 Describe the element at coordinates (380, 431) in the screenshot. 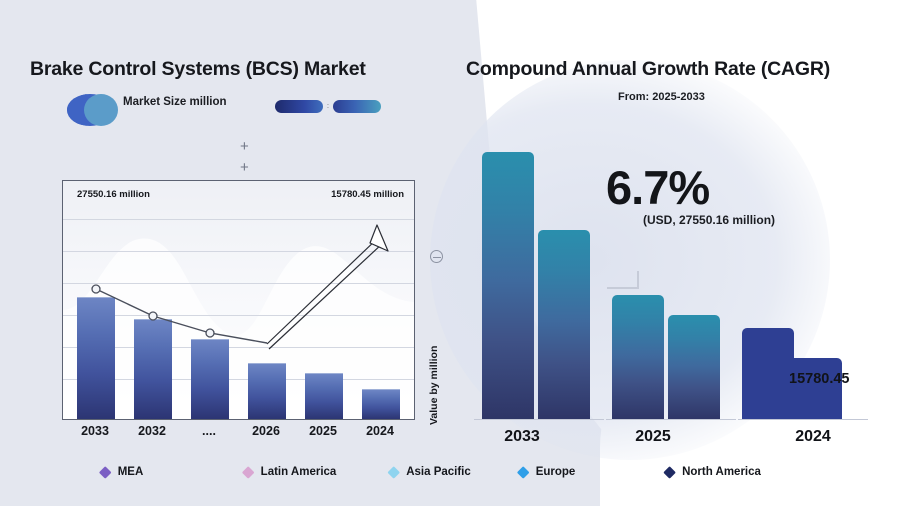

I see `x-label-2024: 2024` at that location.